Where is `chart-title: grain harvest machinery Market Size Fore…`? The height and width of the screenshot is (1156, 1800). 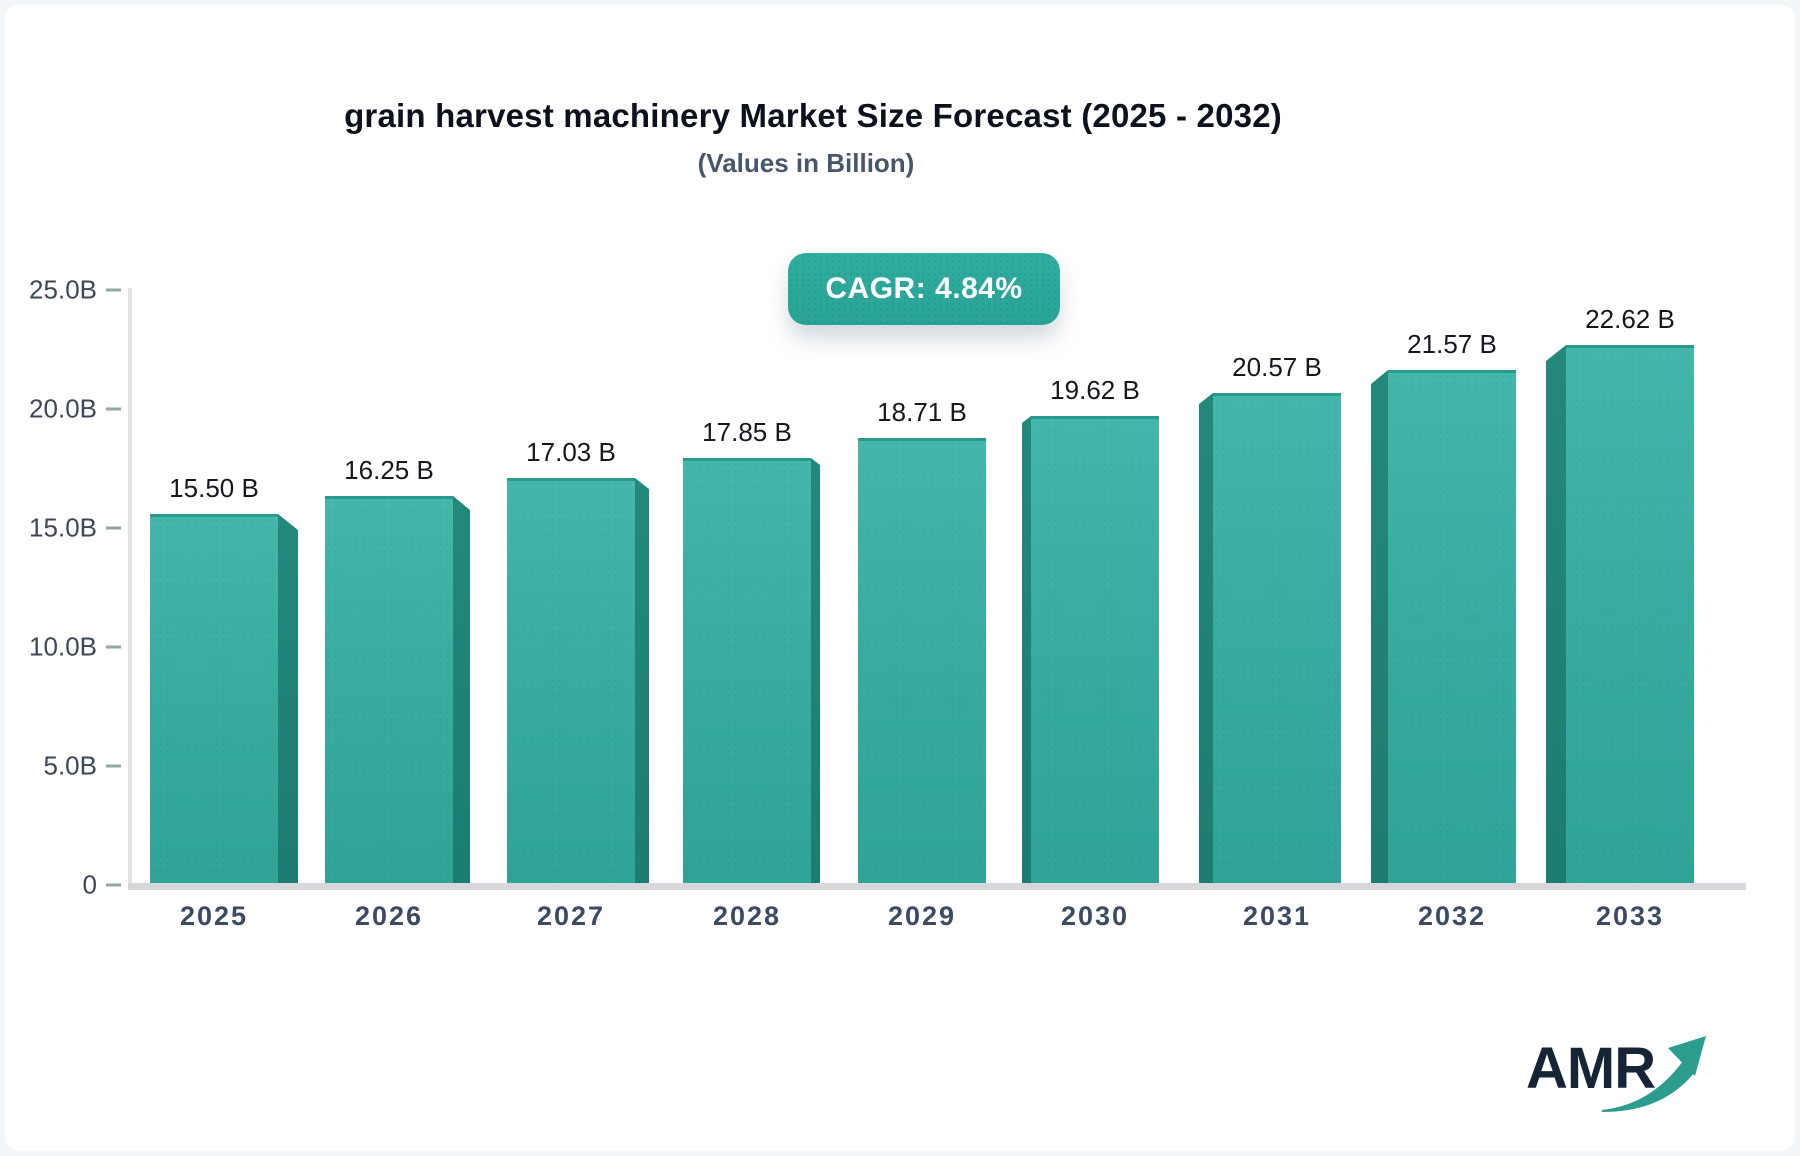 chart-title: grain harvest machinery Market Size Fore… is located at coordinates (813, 115).